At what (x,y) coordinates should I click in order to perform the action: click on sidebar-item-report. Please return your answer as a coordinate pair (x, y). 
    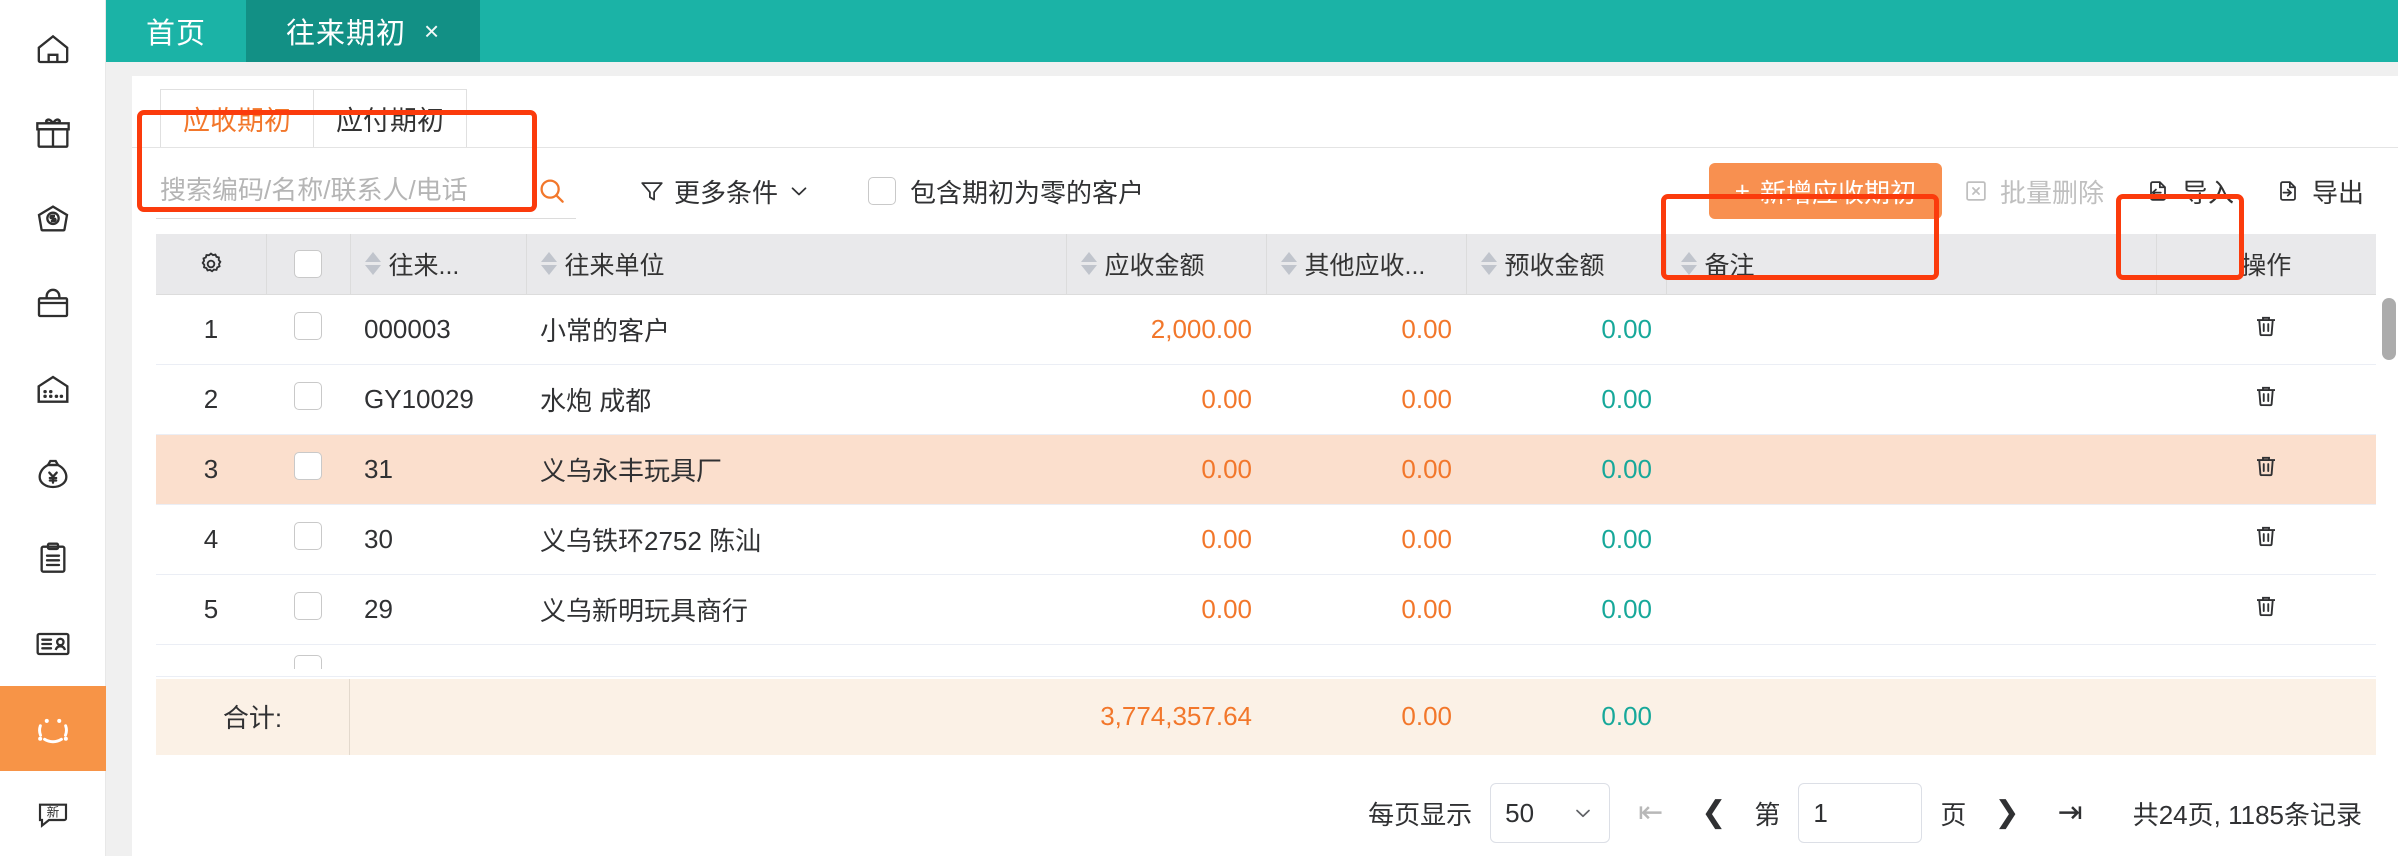
    Looking at the image, I should click on (53, 558).